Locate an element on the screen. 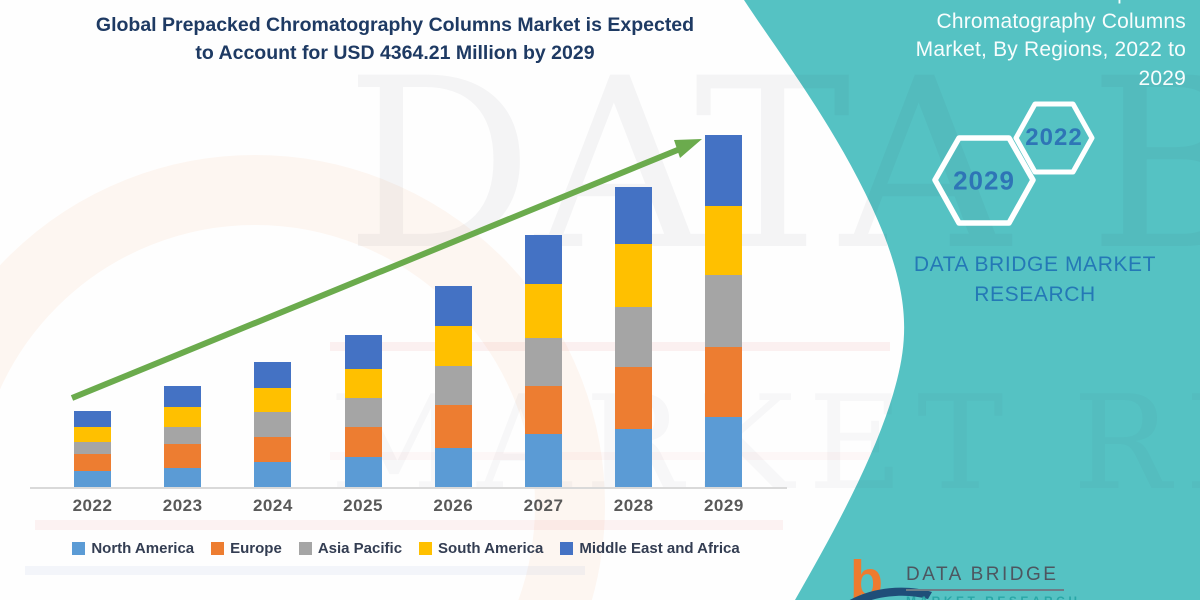 The image size is (1200, 600). hexagon-2029 is located at coordinates (984, 180).